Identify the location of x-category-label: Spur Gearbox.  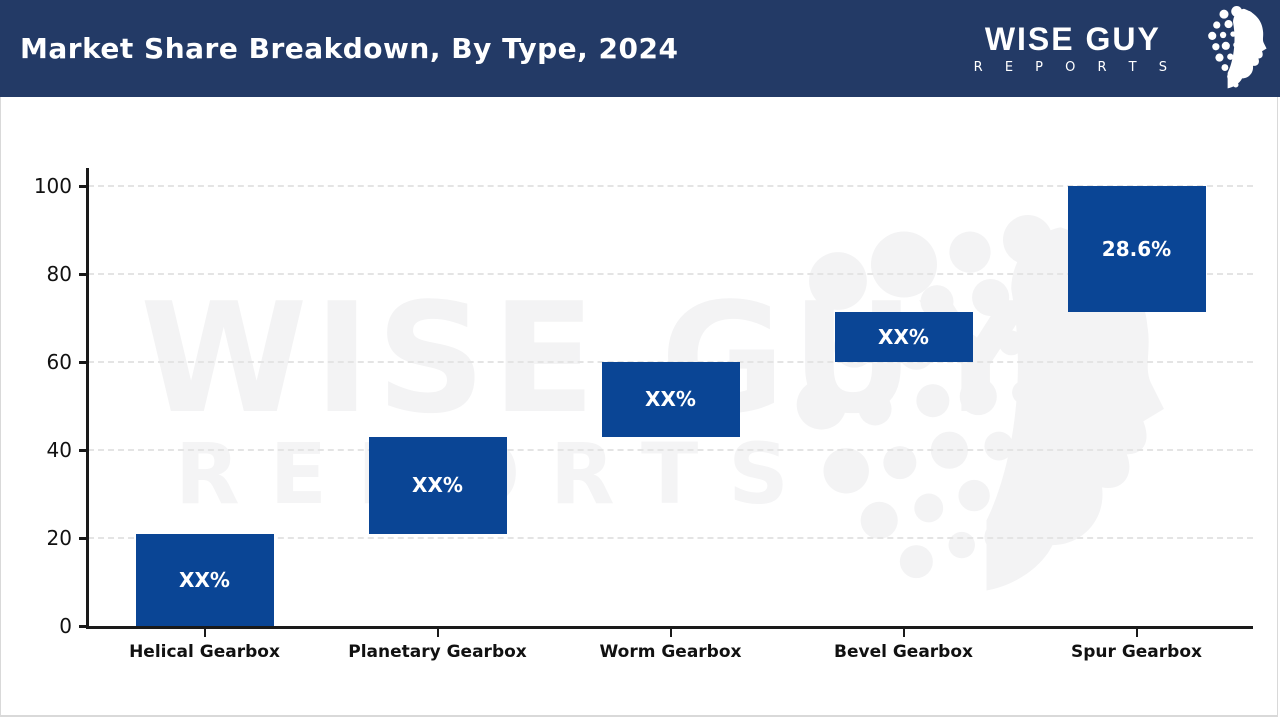
(1136, 652).